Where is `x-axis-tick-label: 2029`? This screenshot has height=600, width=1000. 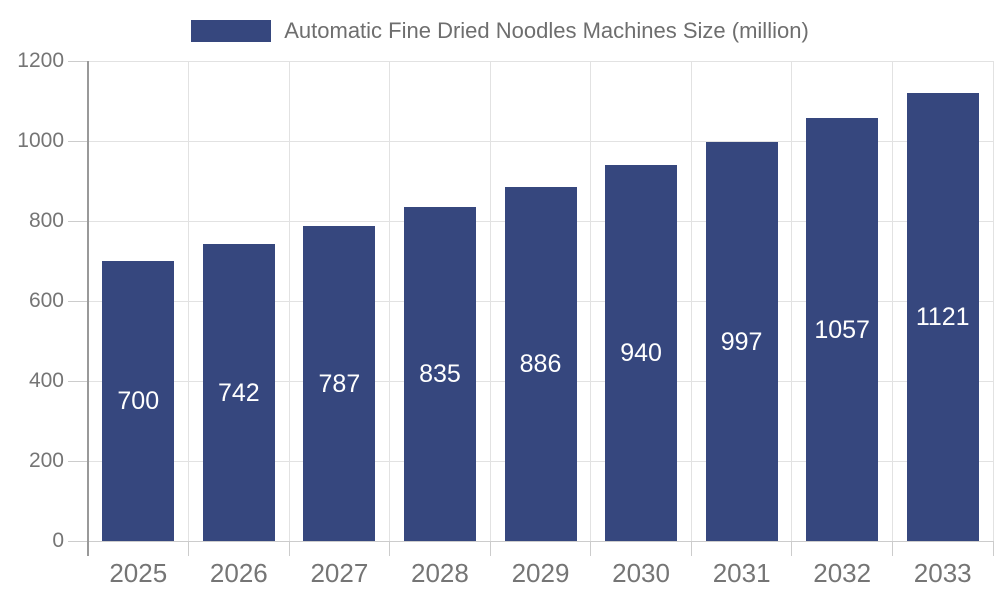 x-axis-tick-label: 2029 is located at coordinates (540, 573).